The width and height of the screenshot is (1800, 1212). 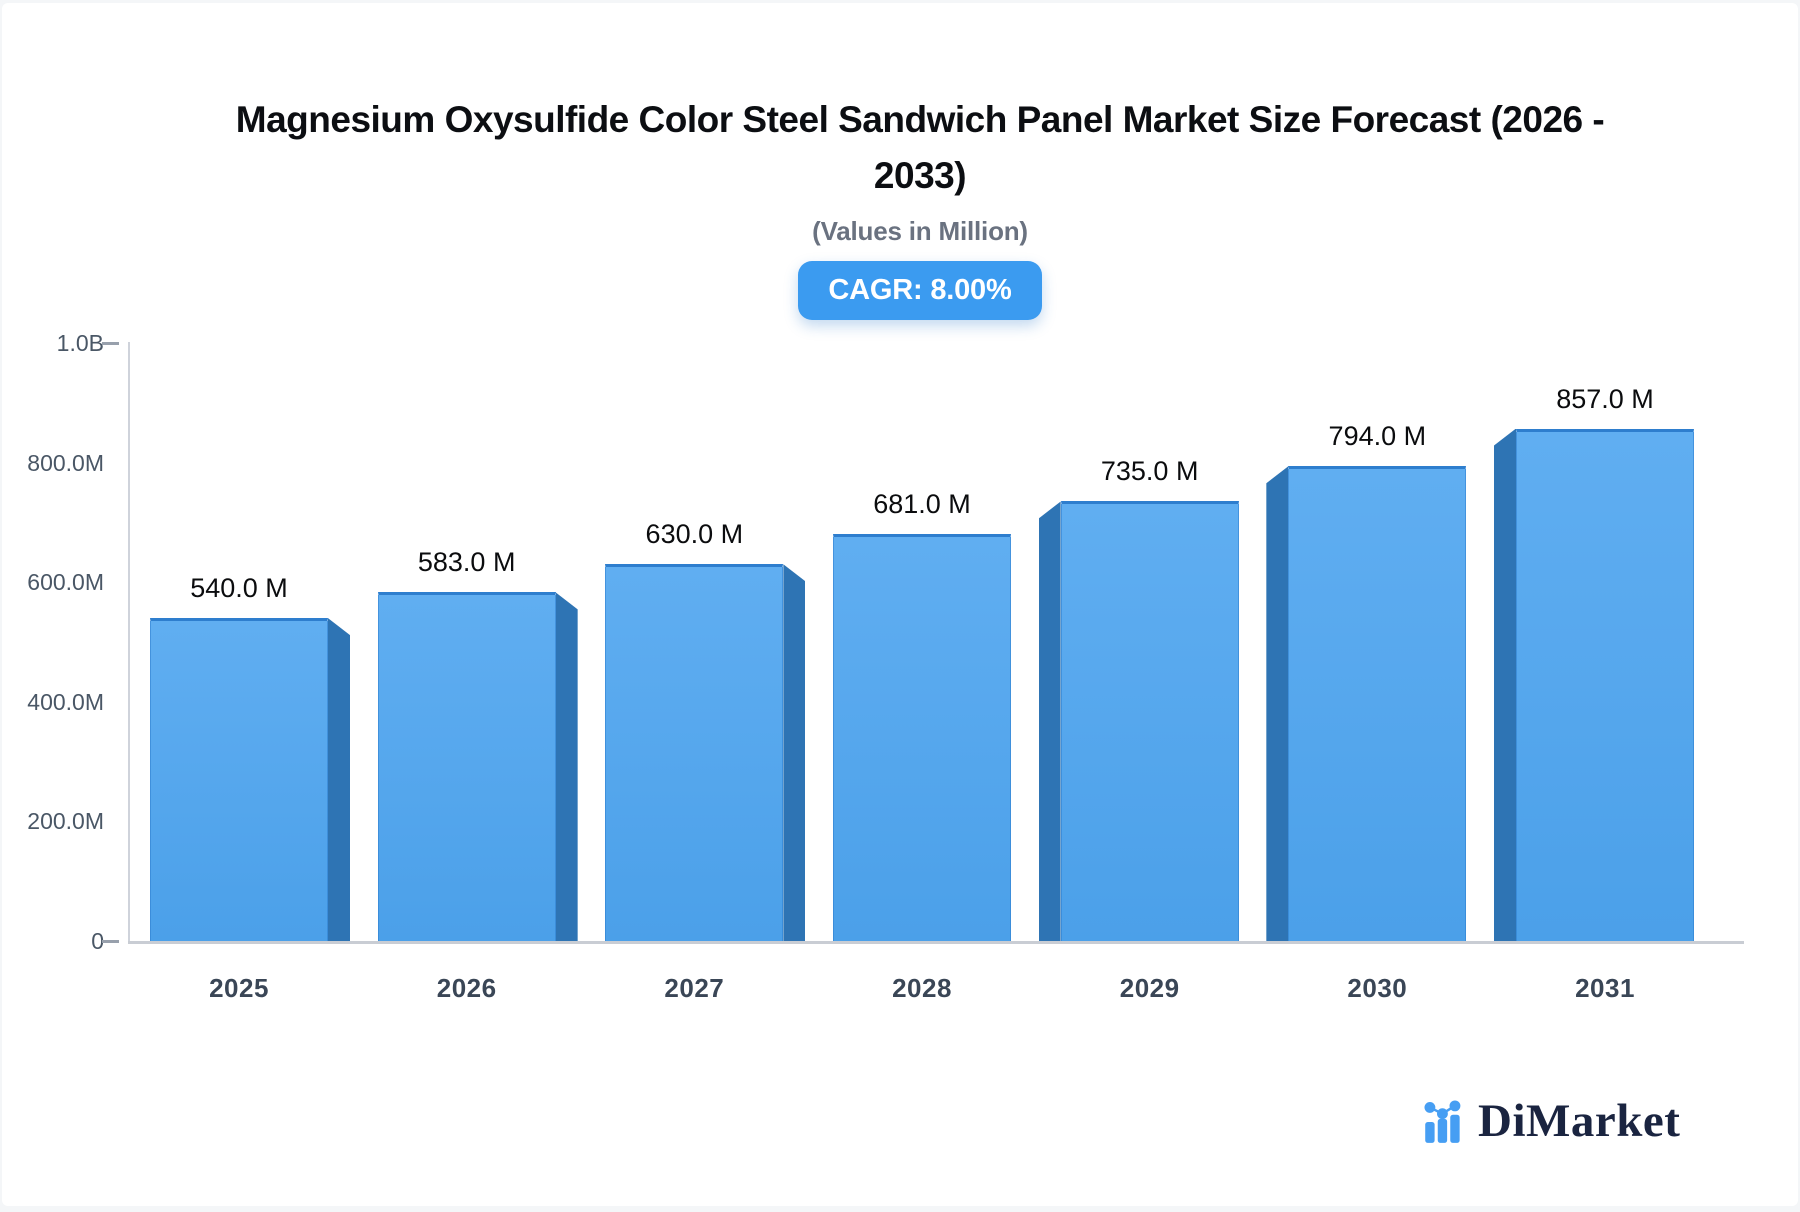 What do you see at coordinates (65, 701) in the screenshot?
I see `y-axis-label: 400.0M` at bounding box center [65, 701].